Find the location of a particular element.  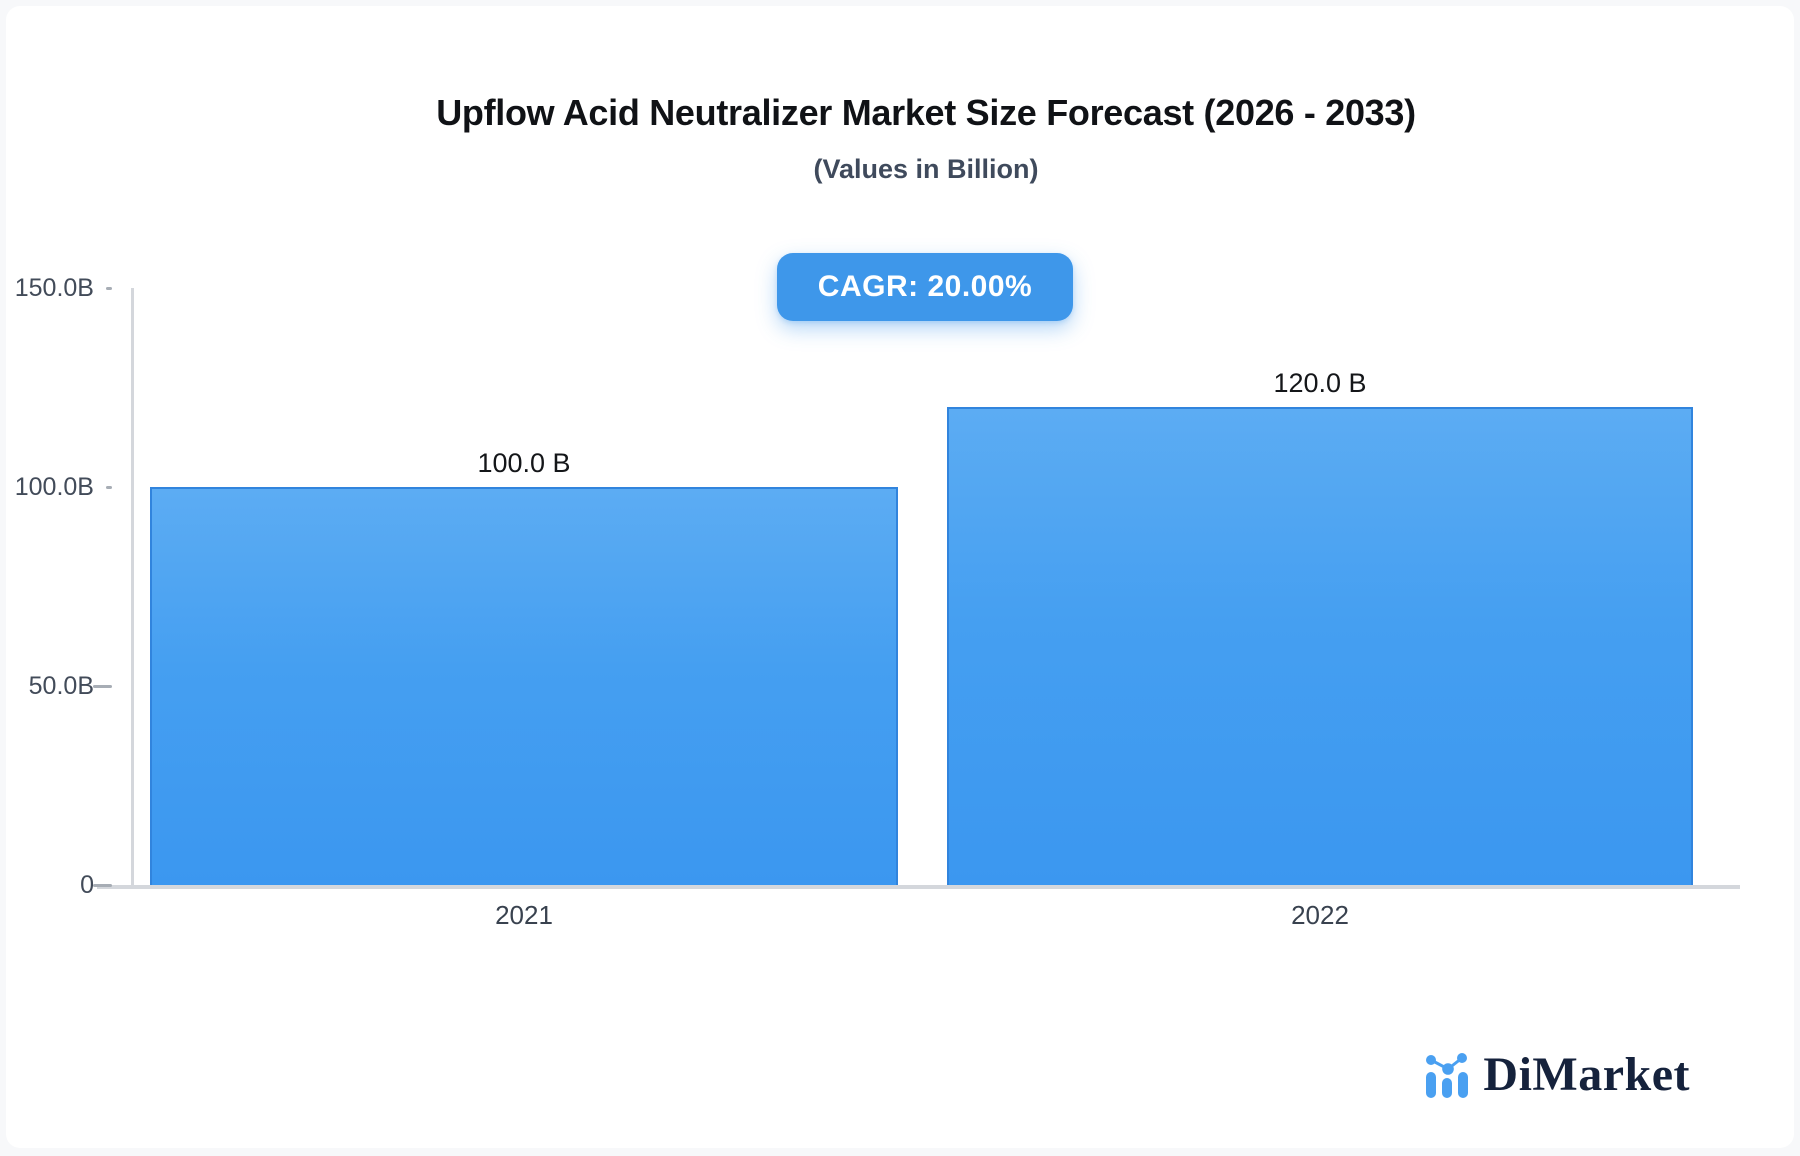

y-tick-label: 0 is located at coordinates (87, 885).